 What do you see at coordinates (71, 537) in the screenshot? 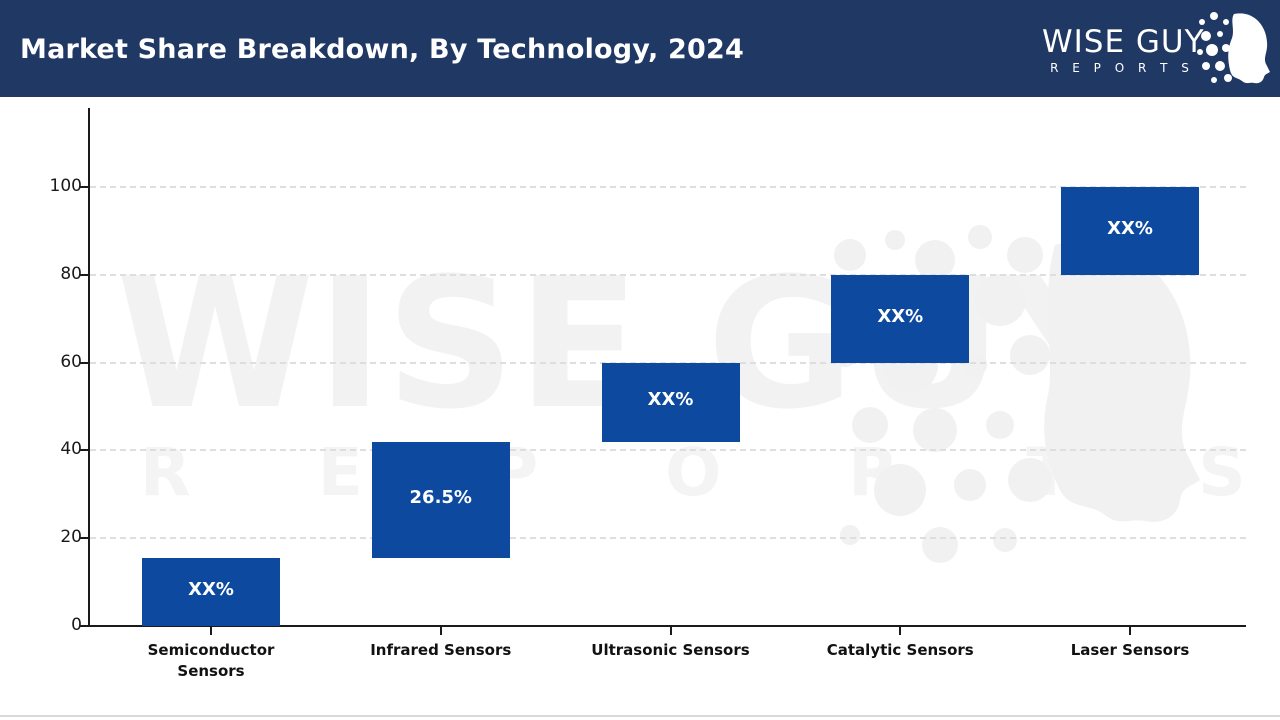
I see `y-tick-label: 20` at bounding box center [71, 537].